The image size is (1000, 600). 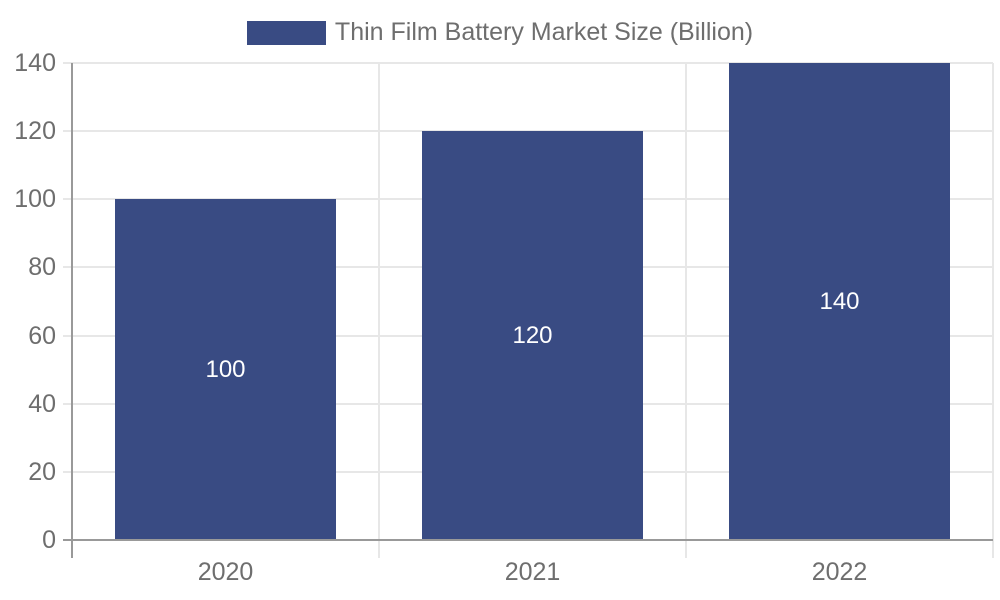 I want to click on x-tick-label: 2021, so click(x=532, y=572).